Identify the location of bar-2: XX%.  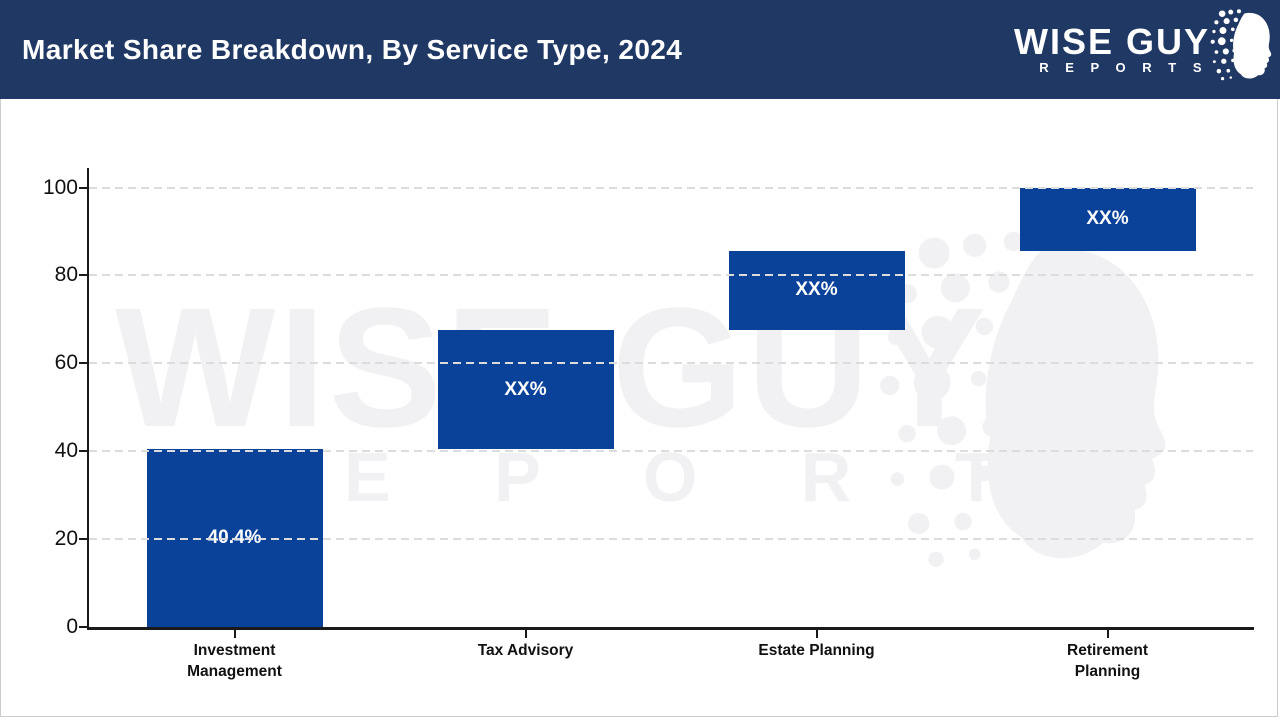
(525, 389).